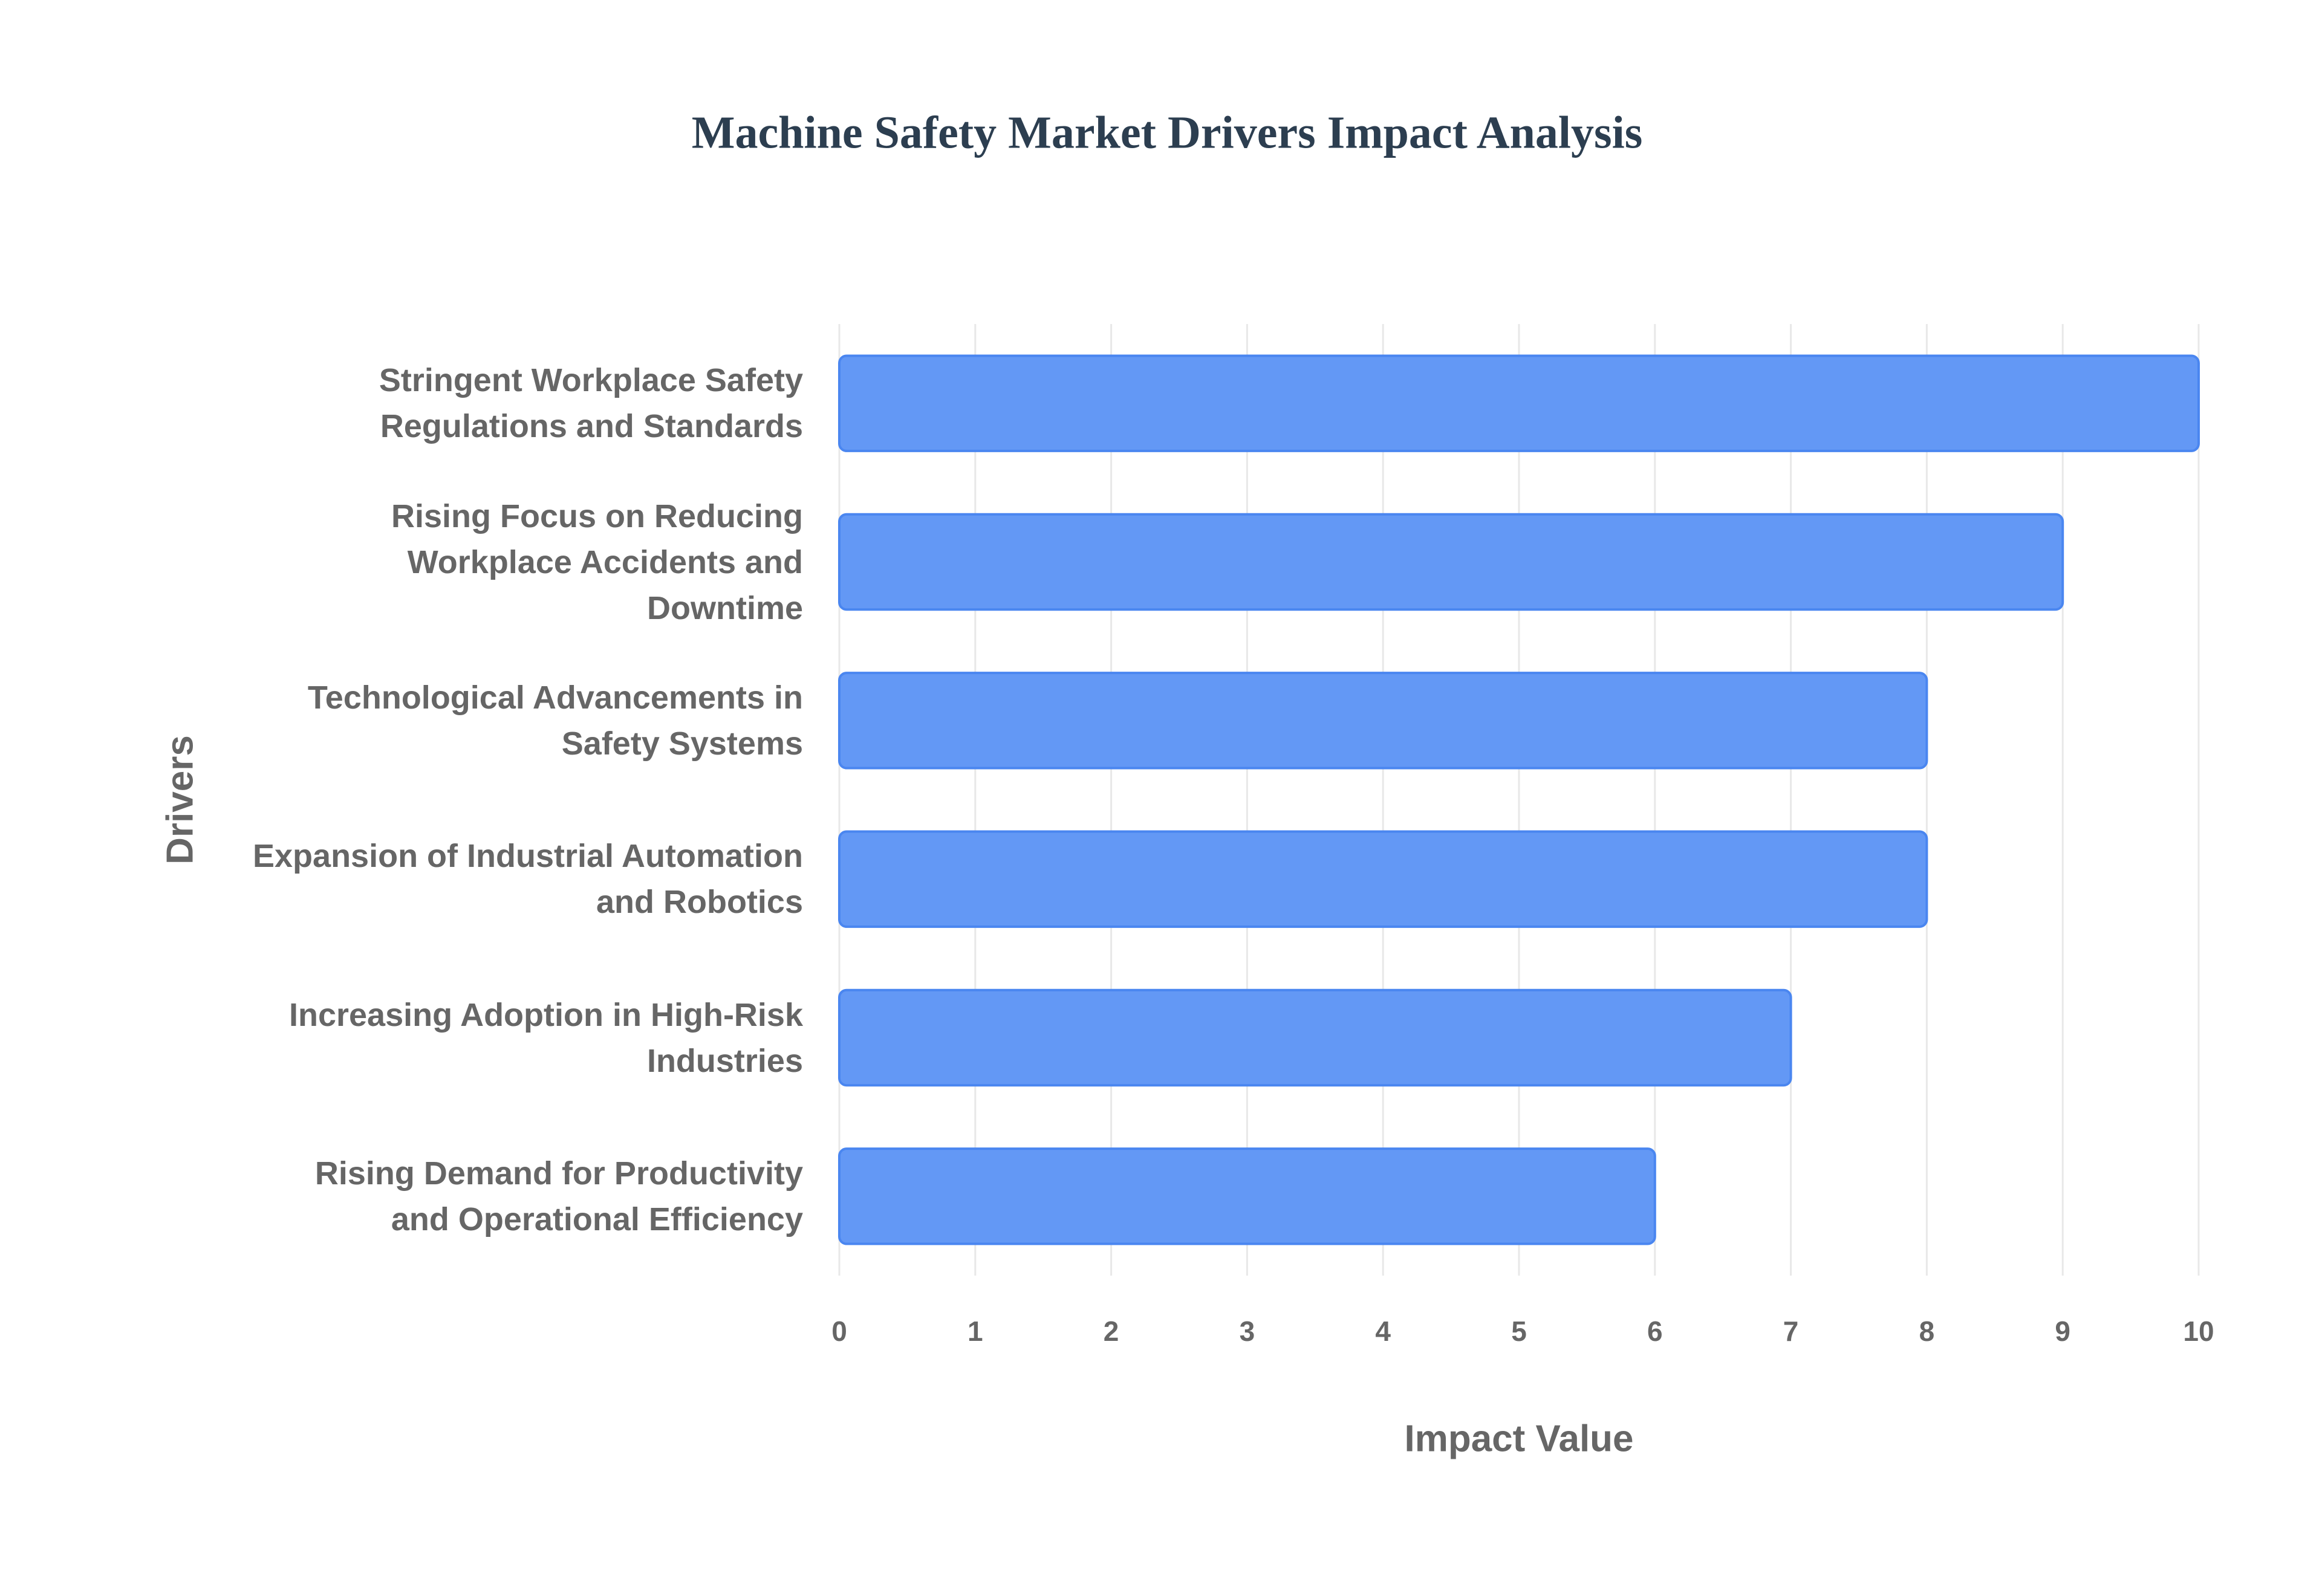  Describe the element at coordinates (180, 799) in the screenshot. I see `y-axis-title: Drivers` at that location.